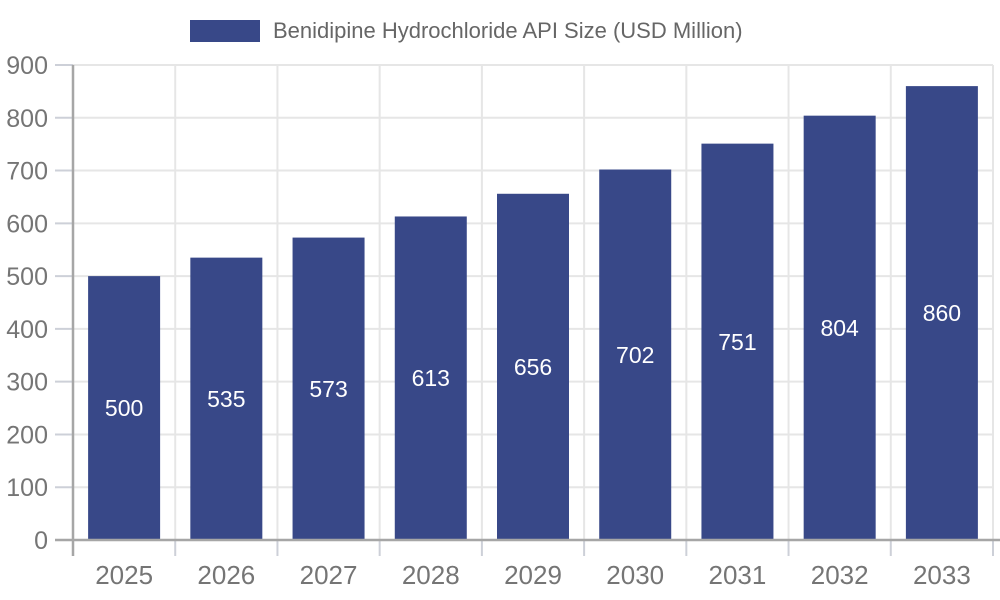 This screenshot has height=600, width=1000. What do you see at coordinates (27, 330) in the screenshot?
I see `y-axis-tick-label: 400` at bounding box center [27, 330].